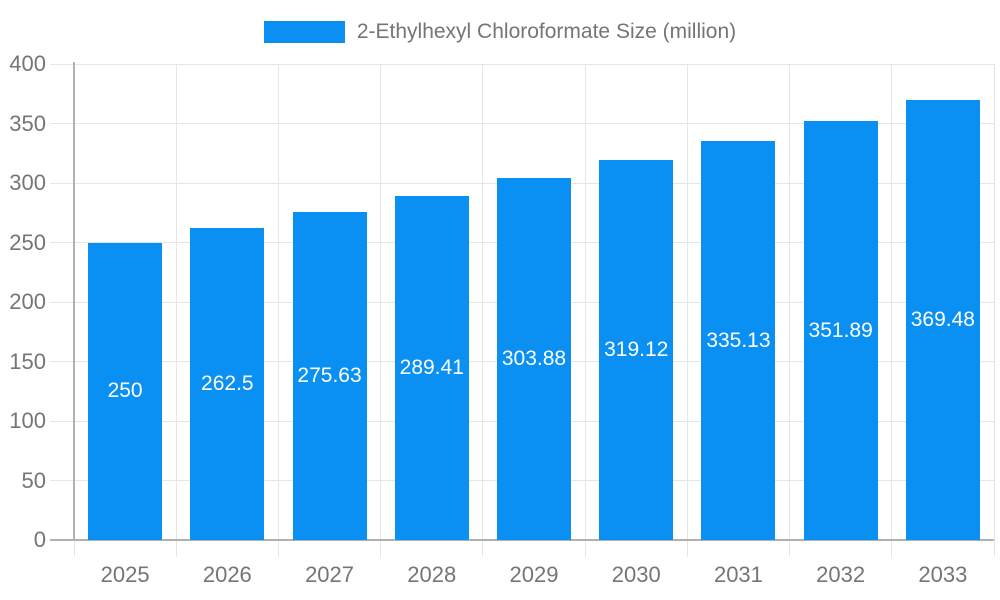 This screenshot has width=1000, height=600. I want to click on y-axis-line, so click(74, 301).